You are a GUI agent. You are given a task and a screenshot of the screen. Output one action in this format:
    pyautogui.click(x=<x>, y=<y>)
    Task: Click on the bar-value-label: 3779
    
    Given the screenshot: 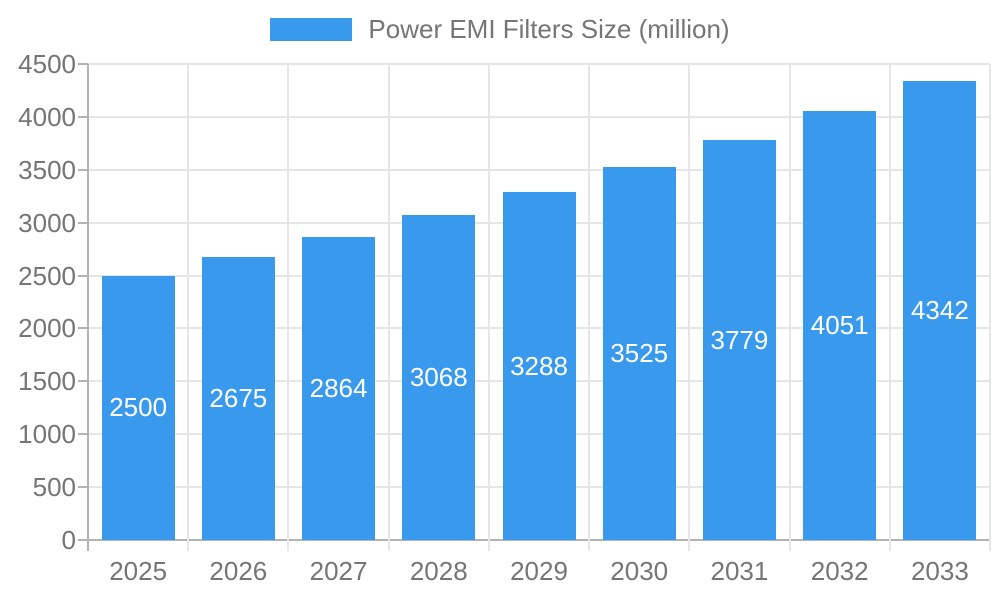 What is the action you would take?
    pyautogui.click(x=739, y=339)
    